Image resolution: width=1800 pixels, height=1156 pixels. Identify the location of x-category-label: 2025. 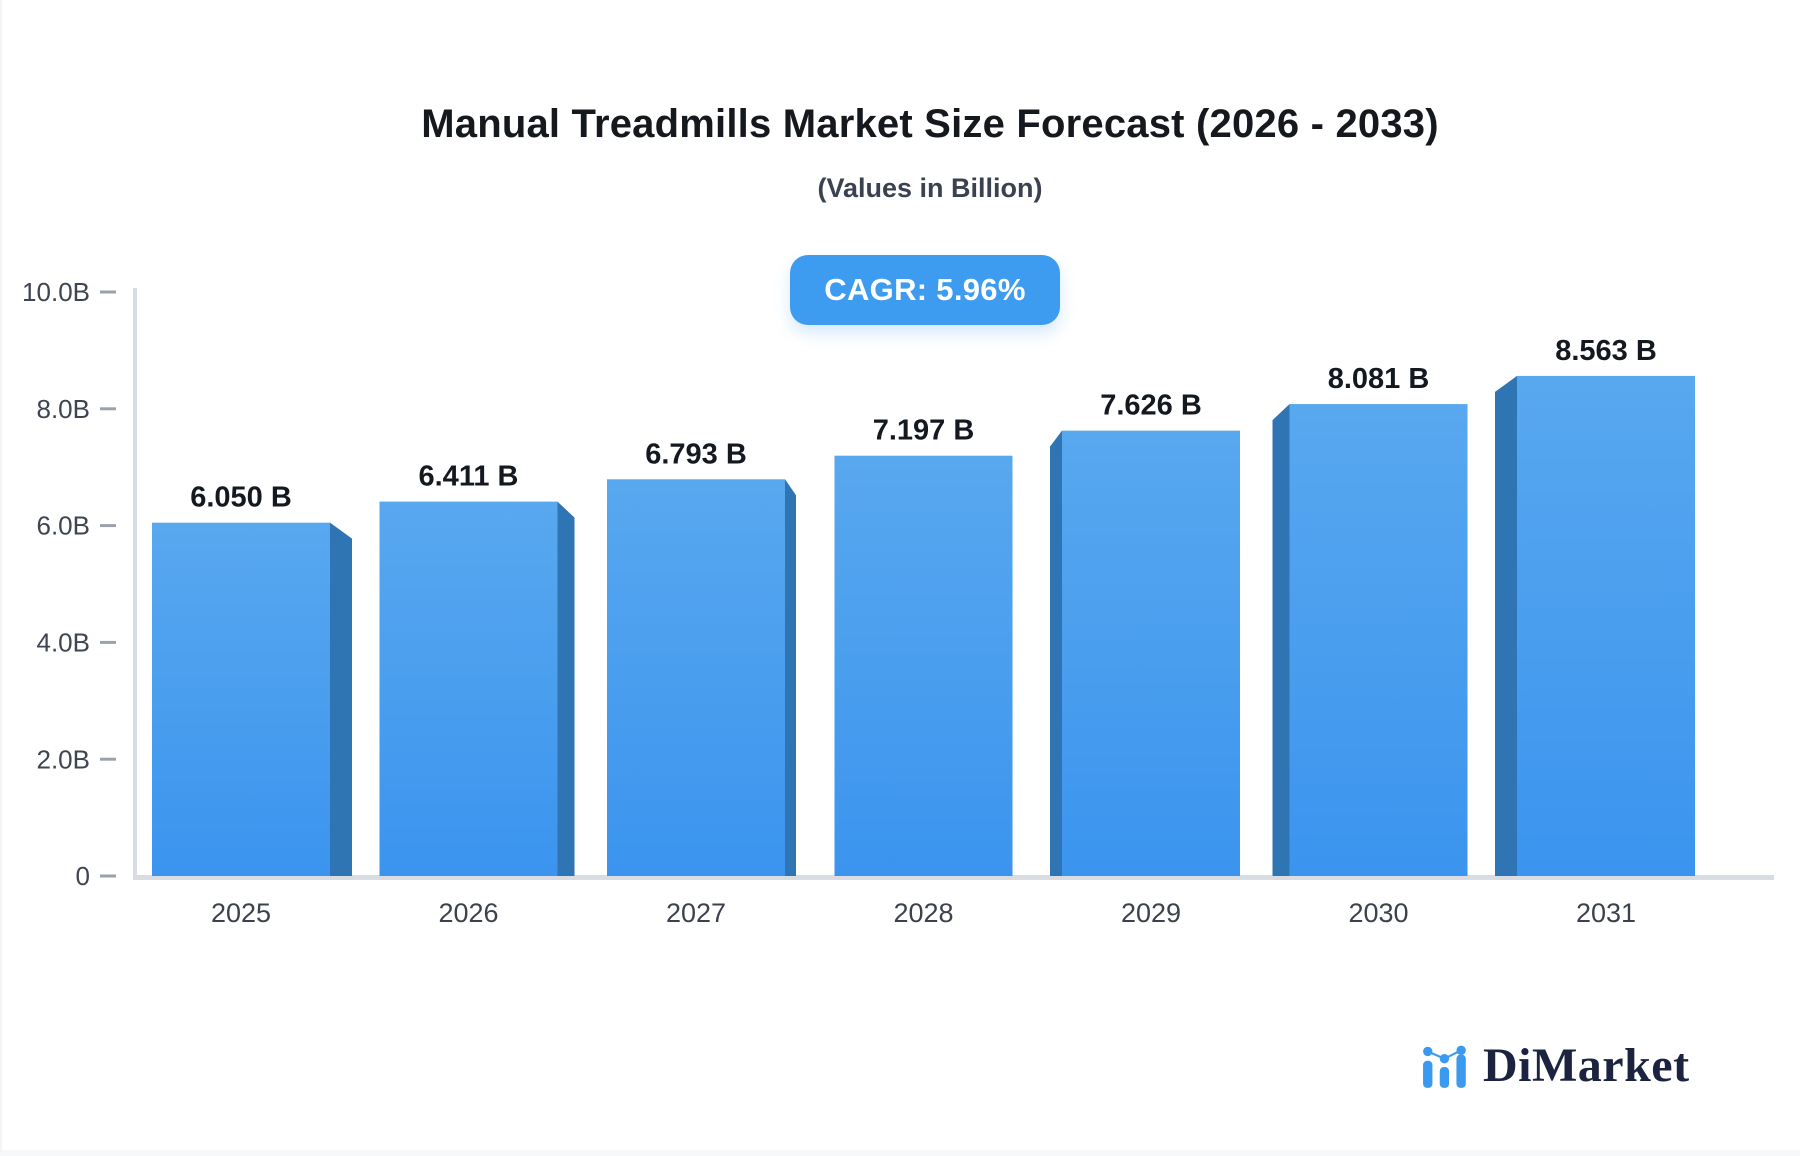
(241, 913).